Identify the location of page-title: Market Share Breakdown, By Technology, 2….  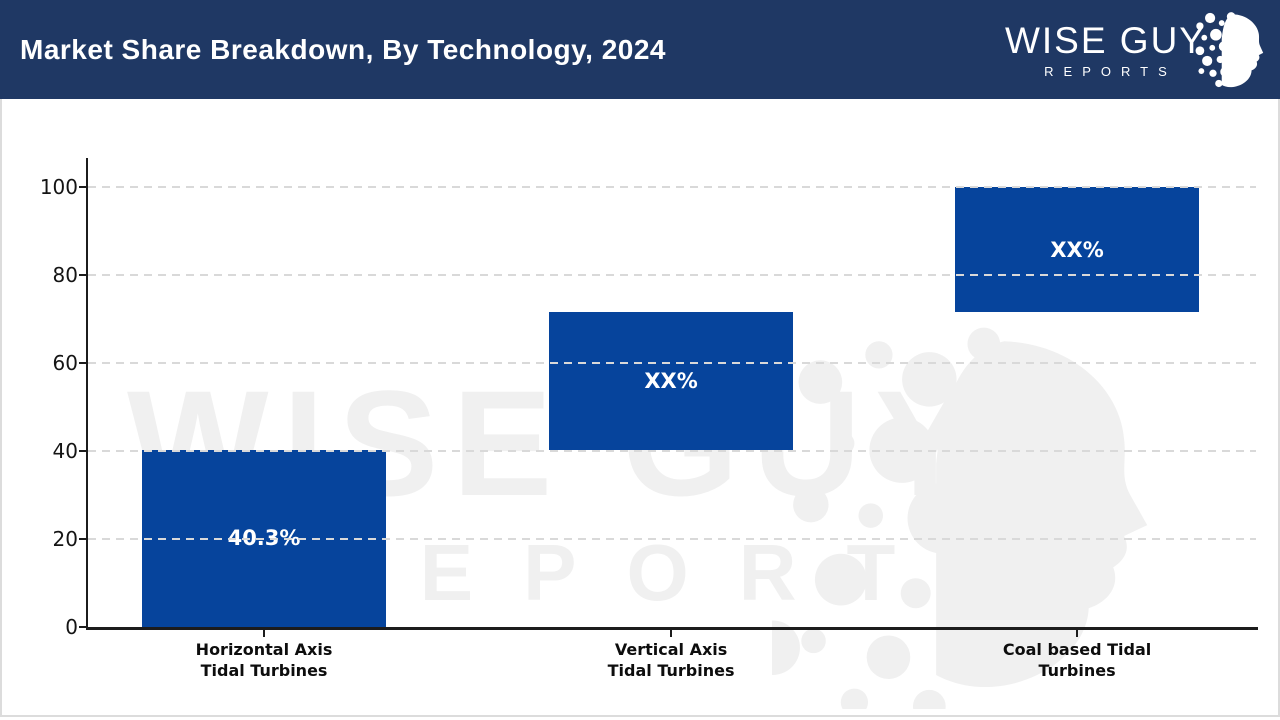
(343, 49).